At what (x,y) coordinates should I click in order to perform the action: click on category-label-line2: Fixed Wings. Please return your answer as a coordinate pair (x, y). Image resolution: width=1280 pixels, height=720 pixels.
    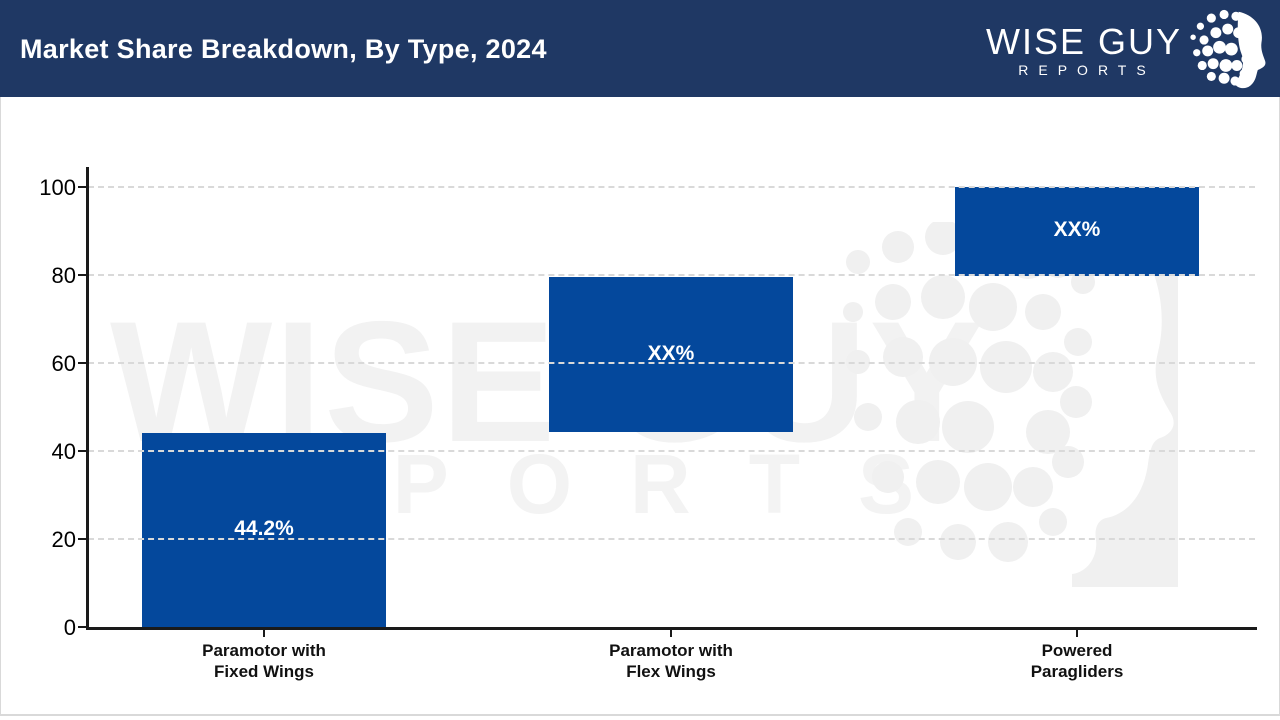
    Looking at the image, I should click on (264, 671).